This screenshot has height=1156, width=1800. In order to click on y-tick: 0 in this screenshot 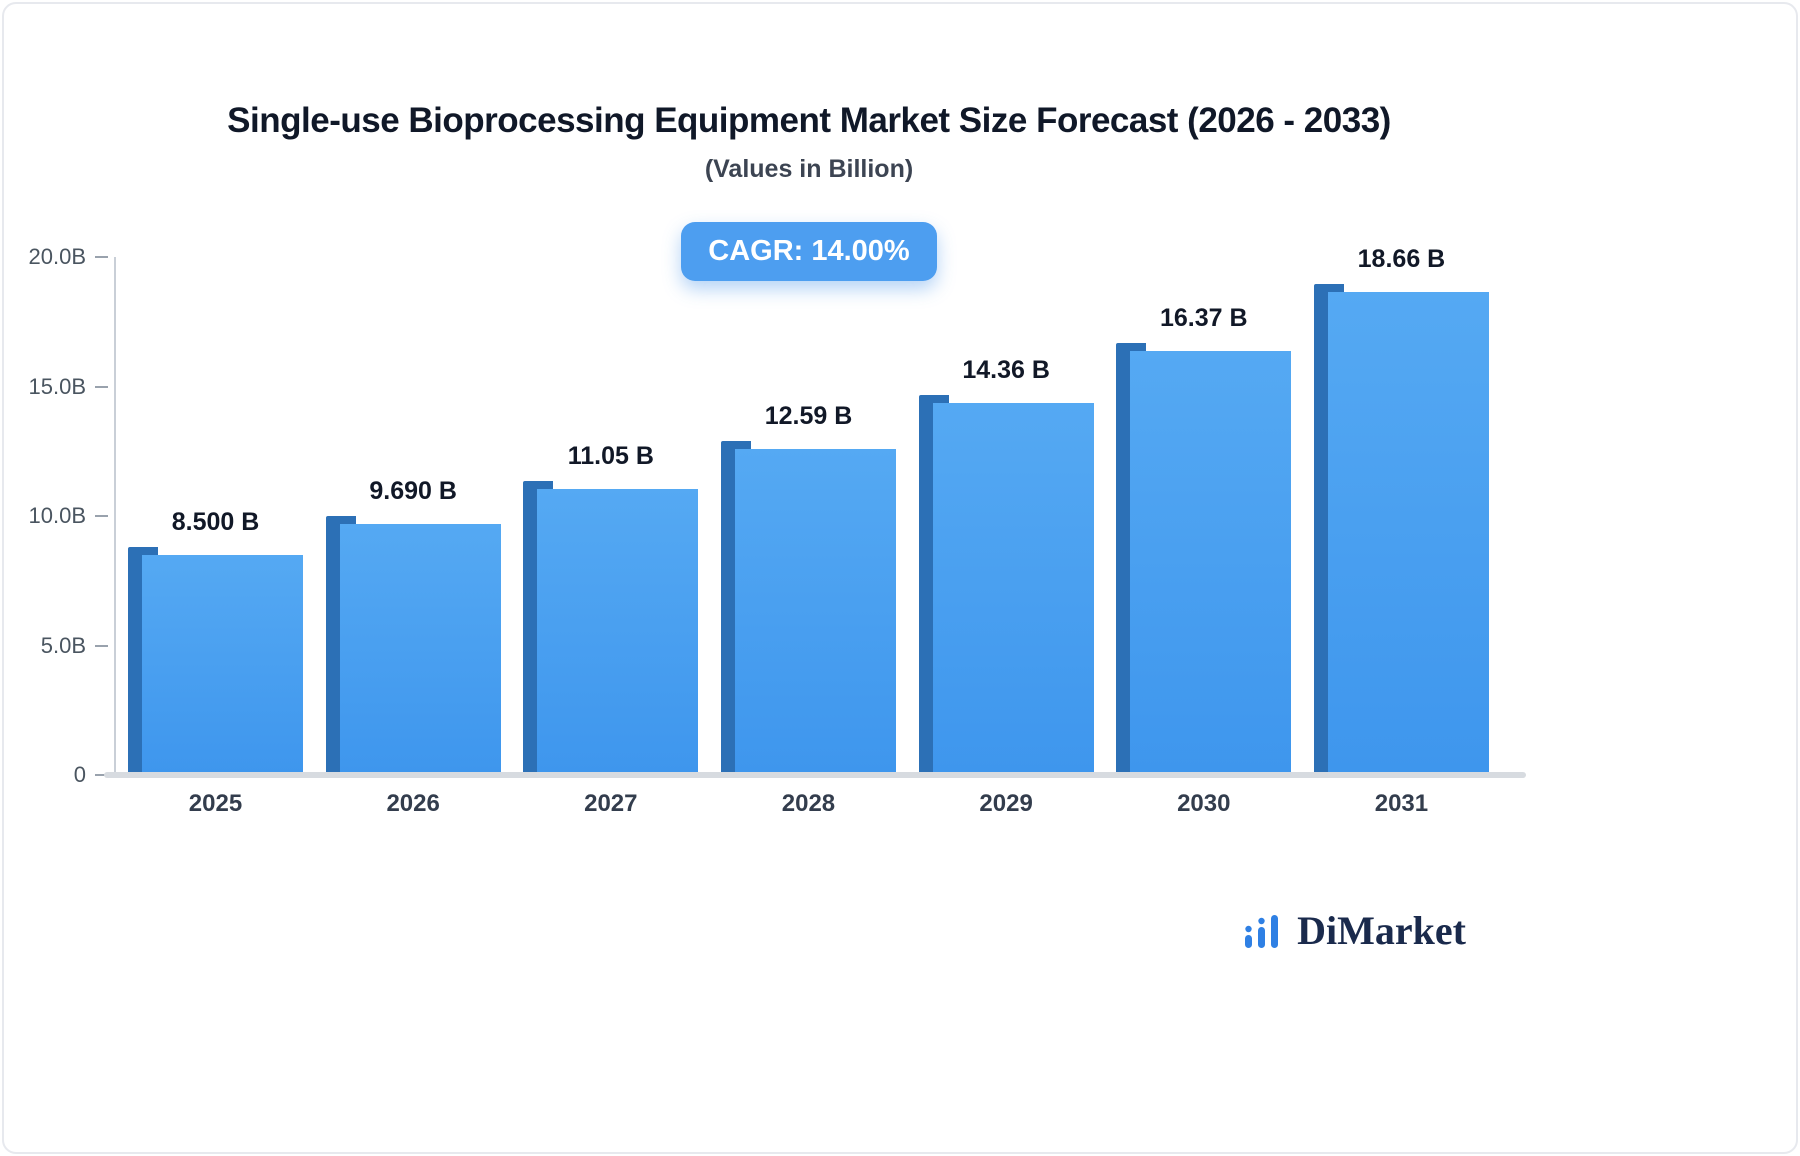, I will do `click(91, 775)`.